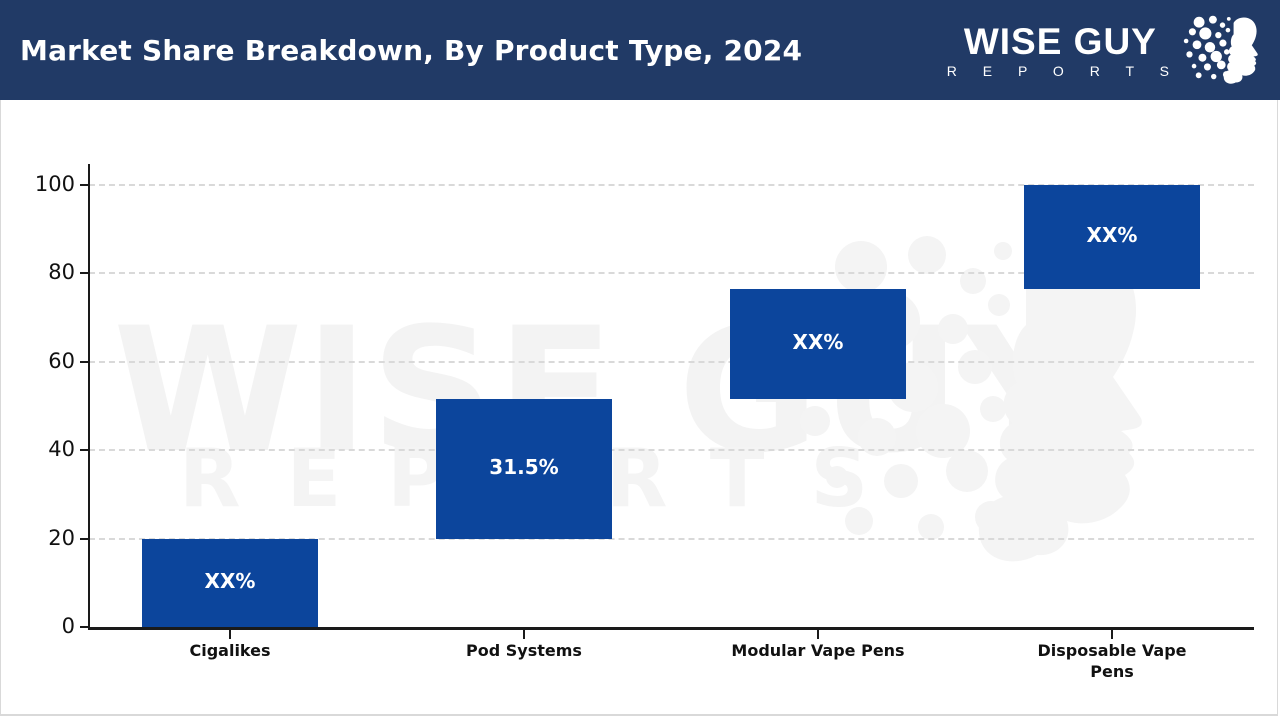 The image size is (1280, 720). What do you see at coordinates (61, 360) in the screenshot?
I see `y-tick-label-60: 60` at bounding box center [61, 360].